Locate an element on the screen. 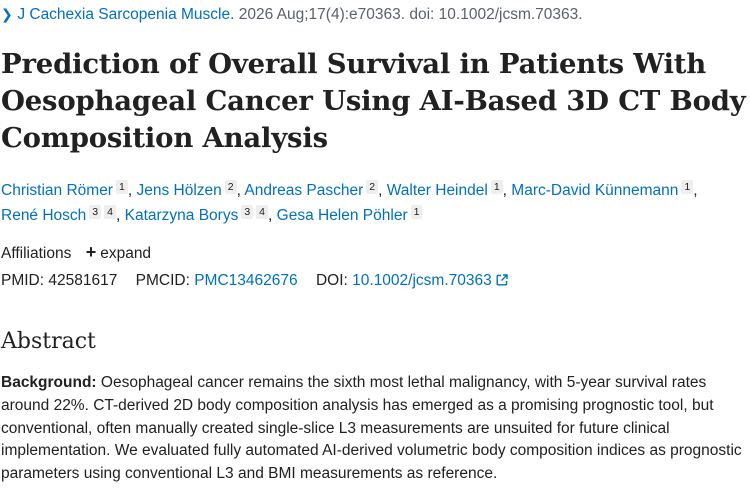 The image size is (750, 500). author-link: Christian Römer is located at coordinates (57, 190).